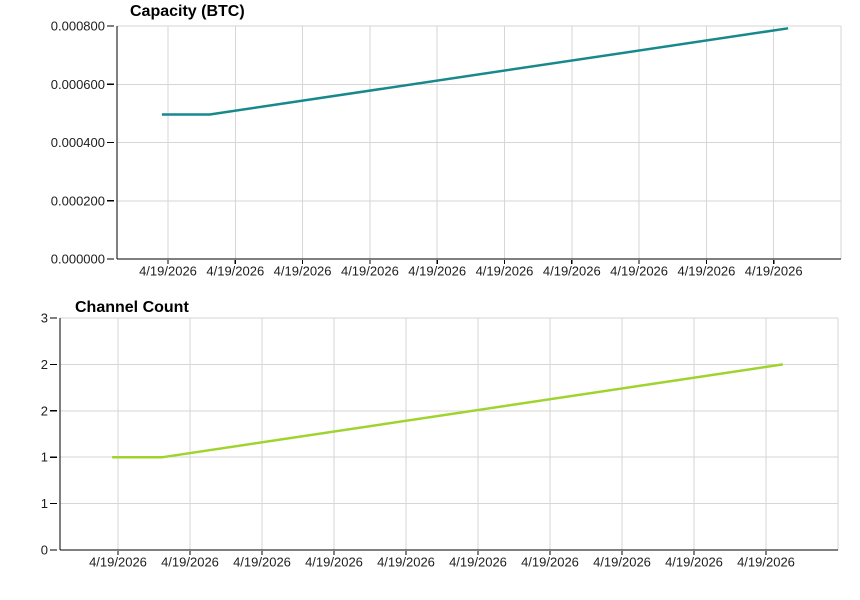  Describe the element at coordinates (78, 142) in the screenshot. I see `y-tick-label: 0.000400` at that location.